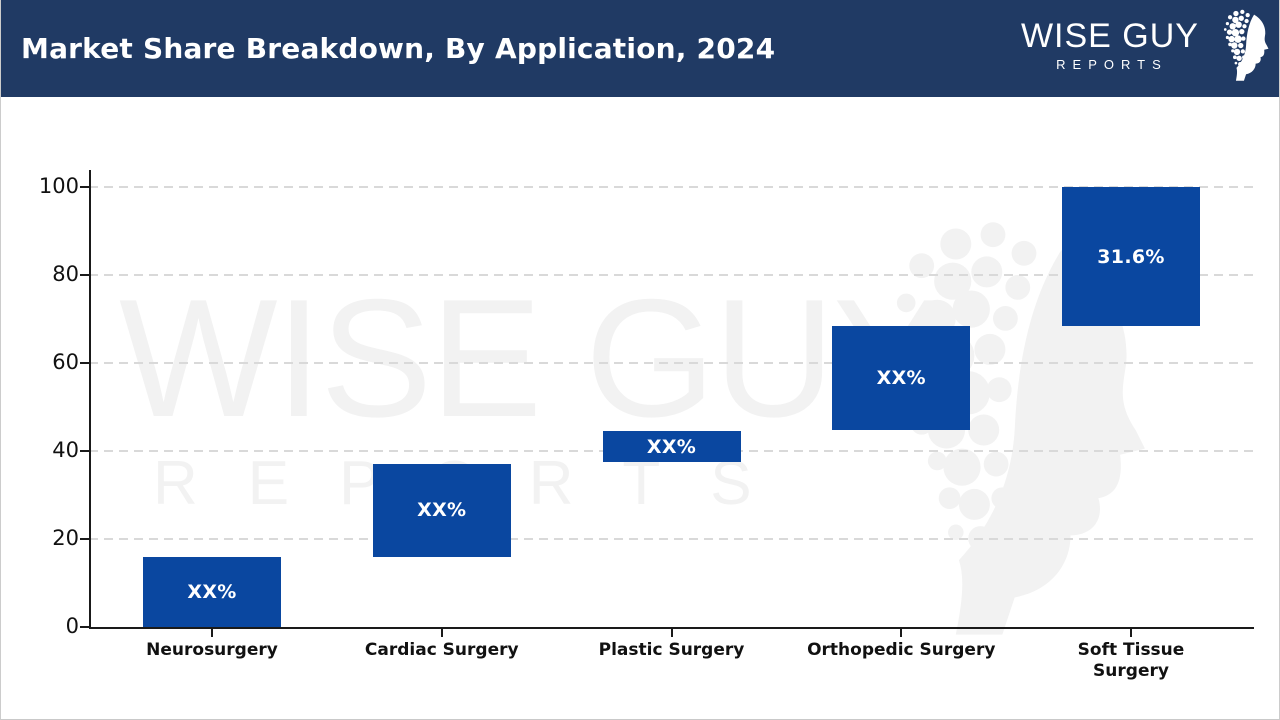  I want to click on category-label: Neurosurgery, so click(212, 650).